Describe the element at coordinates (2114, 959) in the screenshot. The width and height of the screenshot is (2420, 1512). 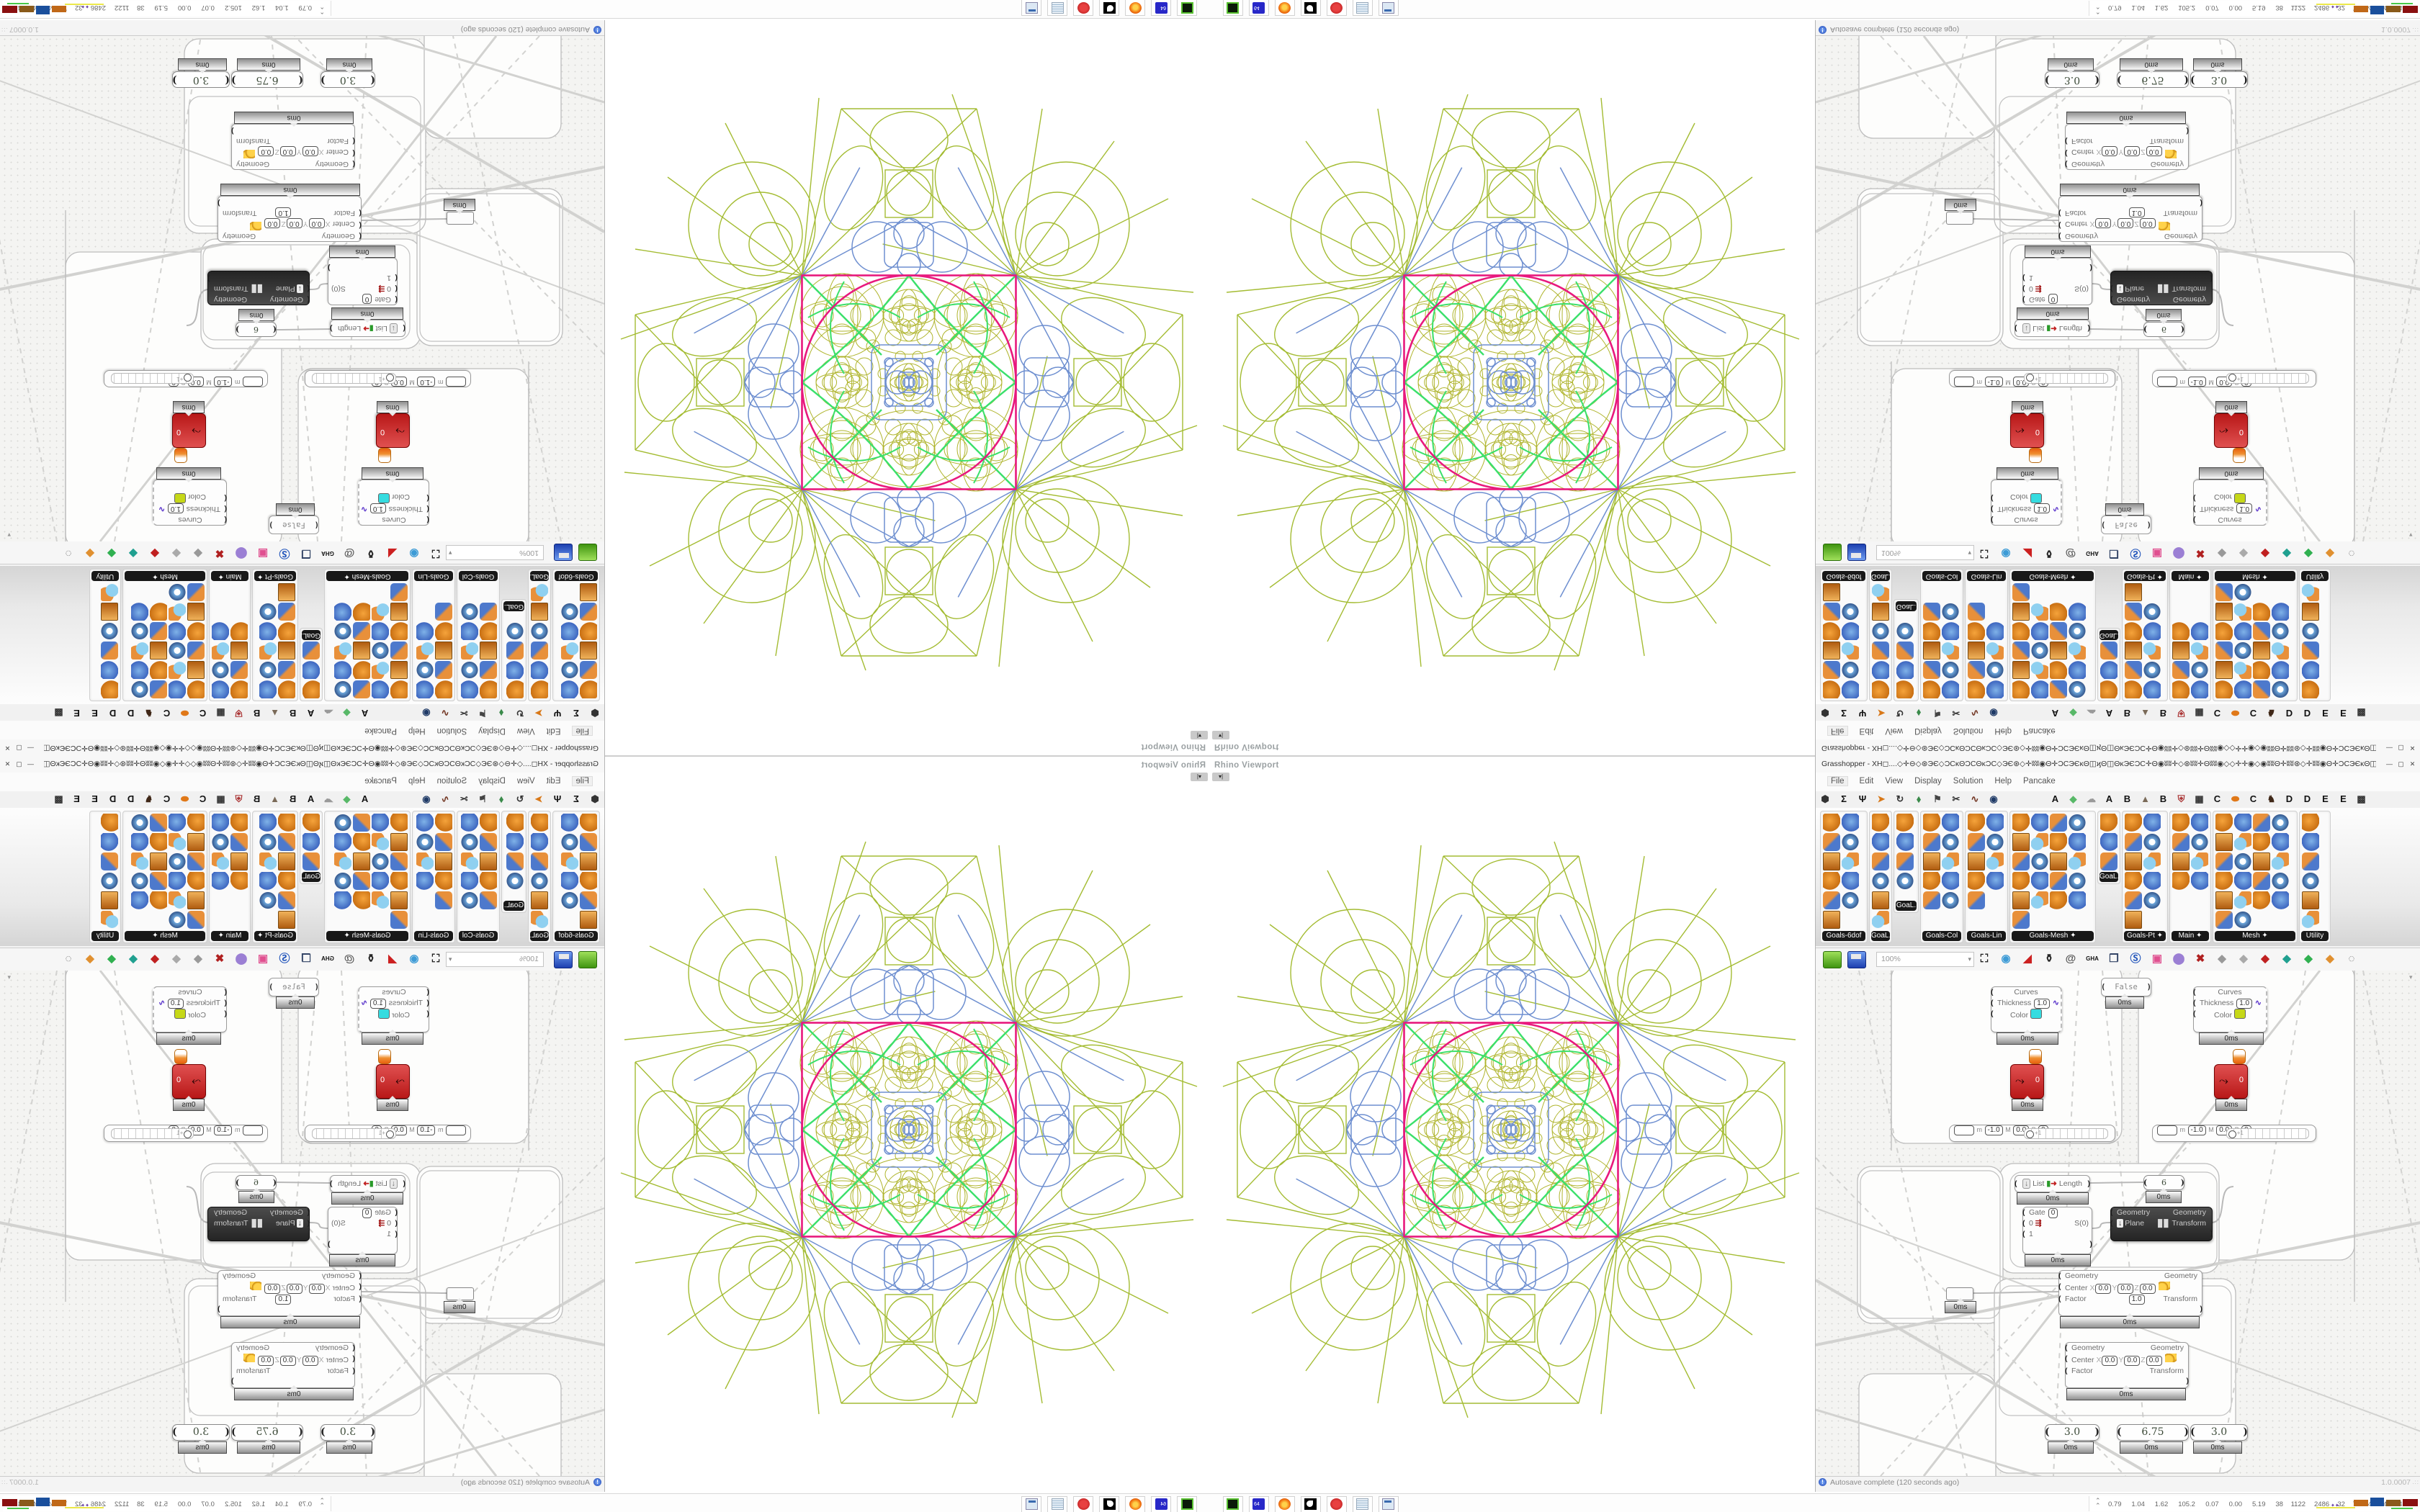
I see `toolbar-icon: ❐` at that location.